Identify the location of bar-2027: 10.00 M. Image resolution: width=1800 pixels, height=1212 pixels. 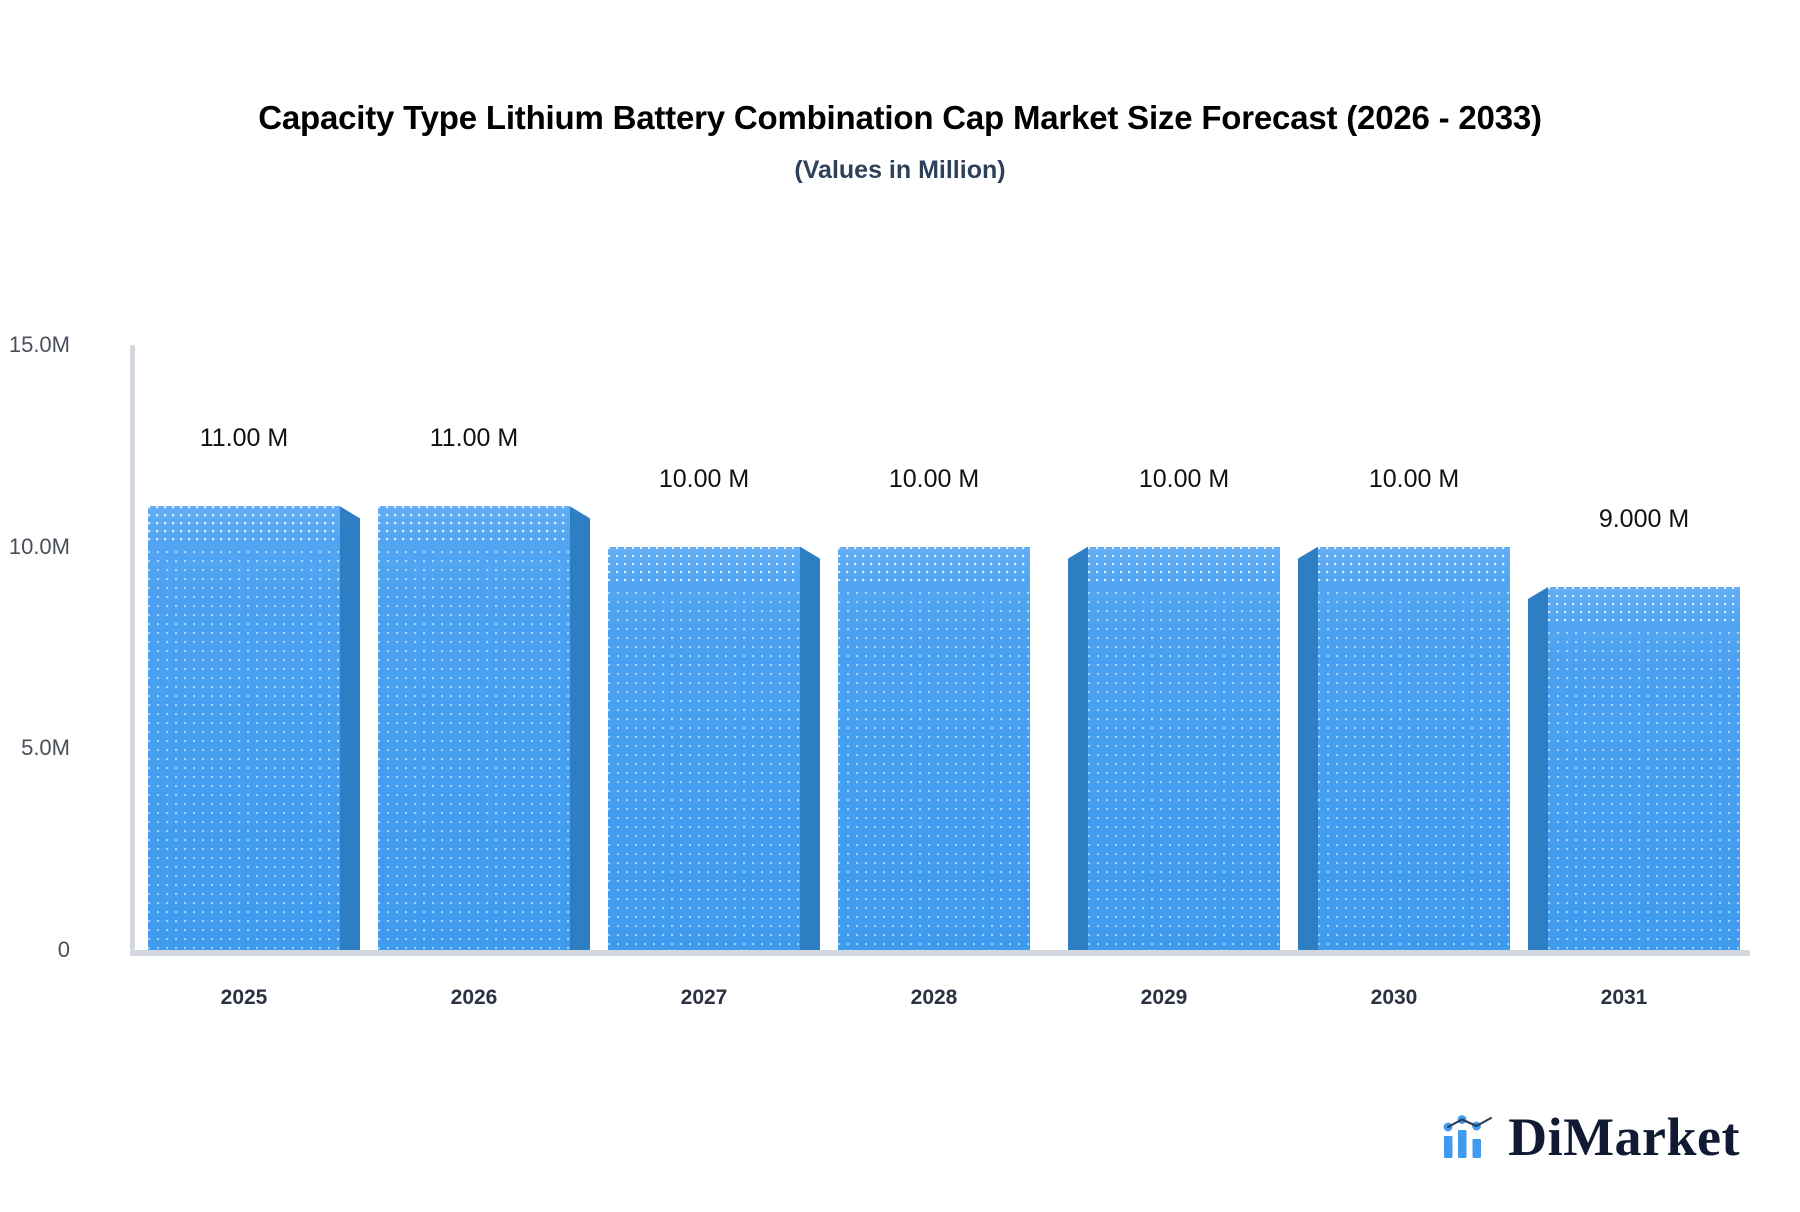
(714, 647).